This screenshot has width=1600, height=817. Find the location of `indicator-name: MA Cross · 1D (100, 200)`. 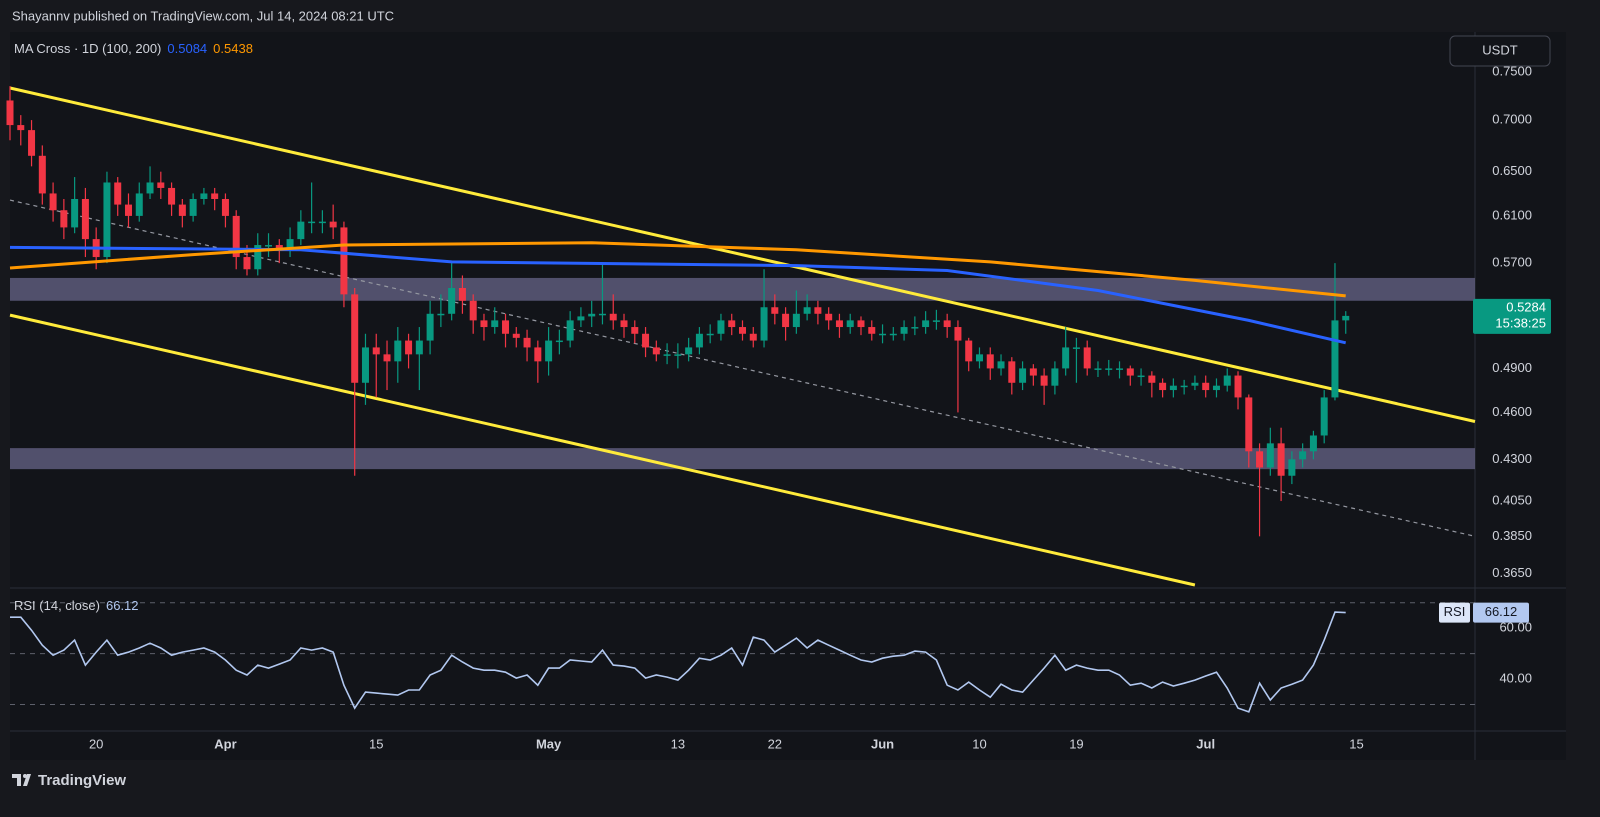

indicator-name: MA Cross · 1D (100, 200) is located at coordinates (88, 48).